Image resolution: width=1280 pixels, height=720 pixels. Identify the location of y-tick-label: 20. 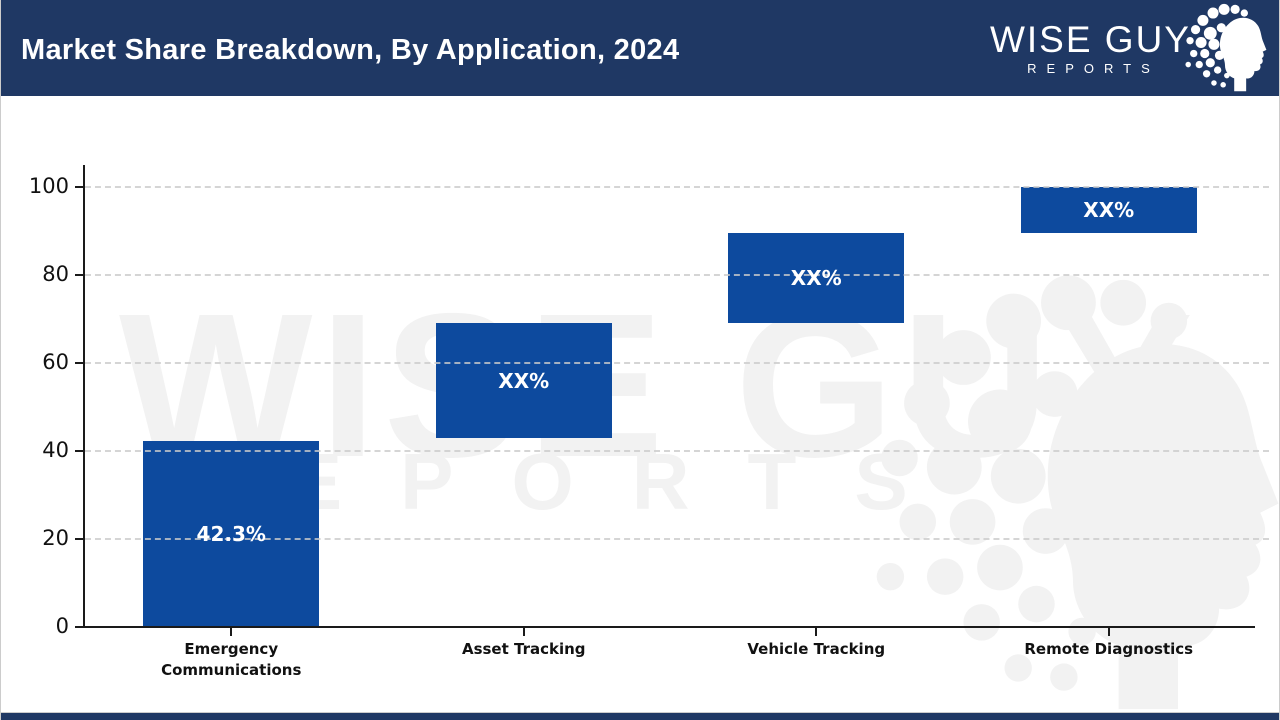
(55, 538).